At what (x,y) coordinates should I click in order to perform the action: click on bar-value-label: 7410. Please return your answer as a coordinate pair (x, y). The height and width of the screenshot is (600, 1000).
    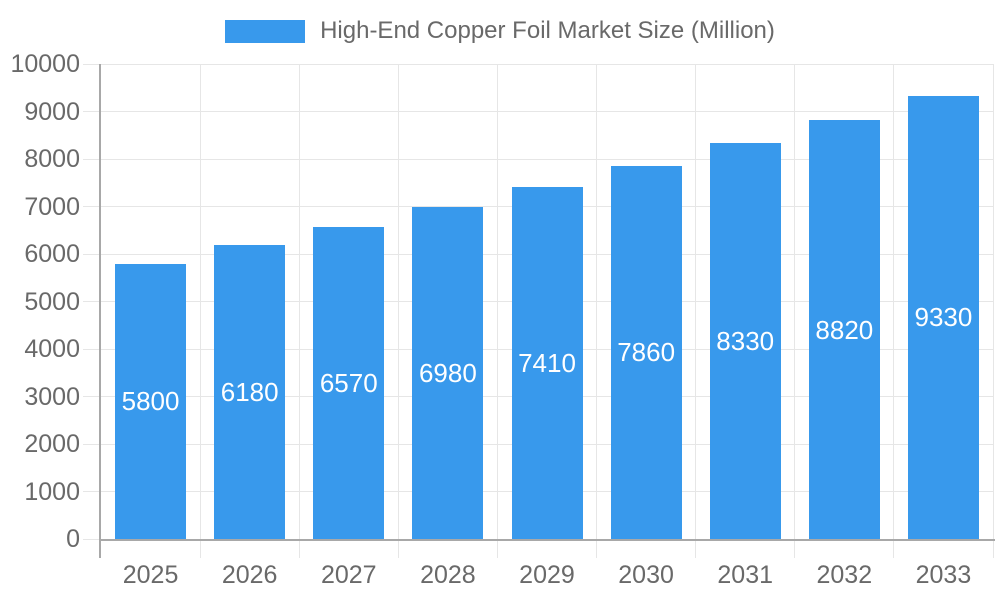
    Looking at the image, I should click on (547, 363).